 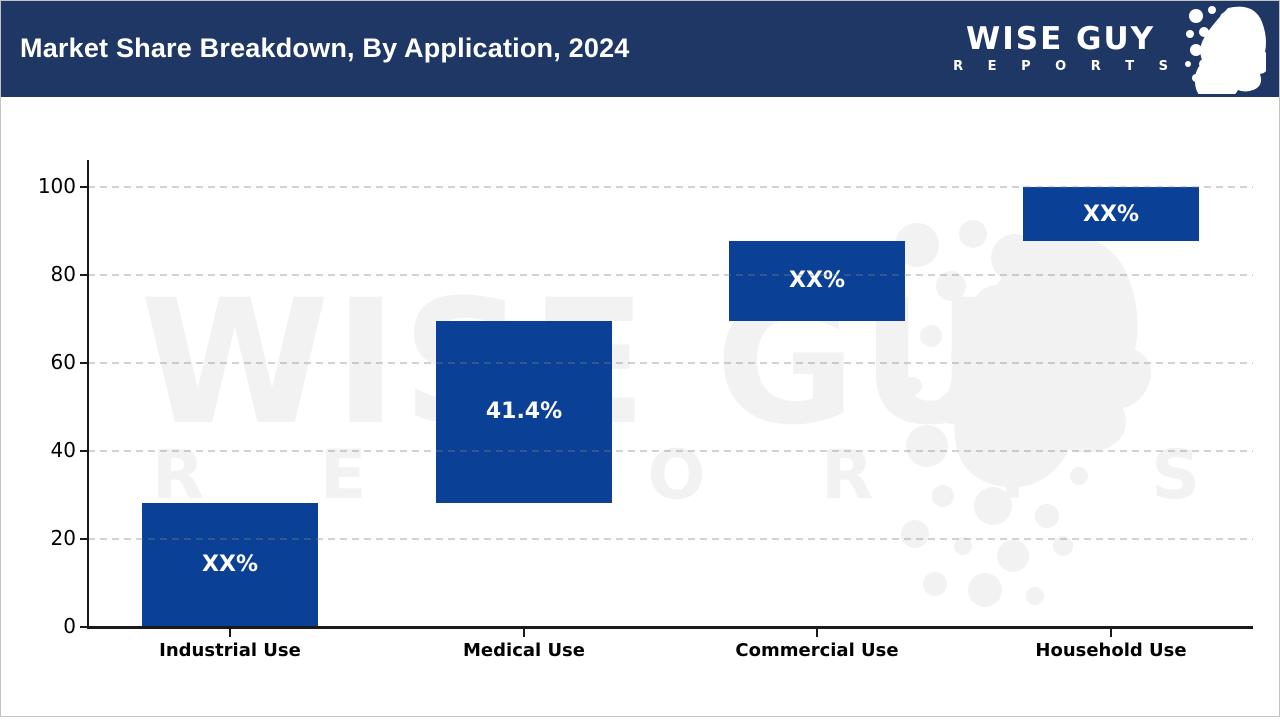 I want to click on logo-line1: WISE GUY, so click(x=1061, y=39).